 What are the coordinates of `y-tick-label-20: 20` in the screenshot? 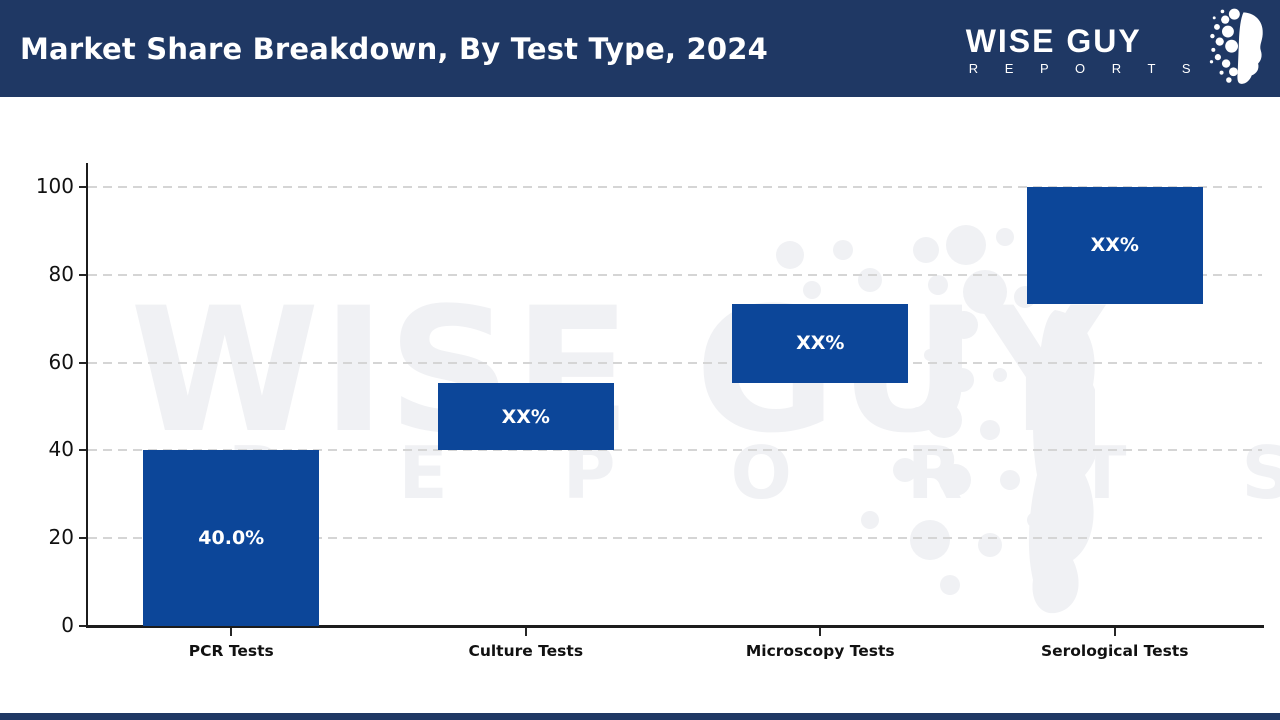 It's located at (61, 537).